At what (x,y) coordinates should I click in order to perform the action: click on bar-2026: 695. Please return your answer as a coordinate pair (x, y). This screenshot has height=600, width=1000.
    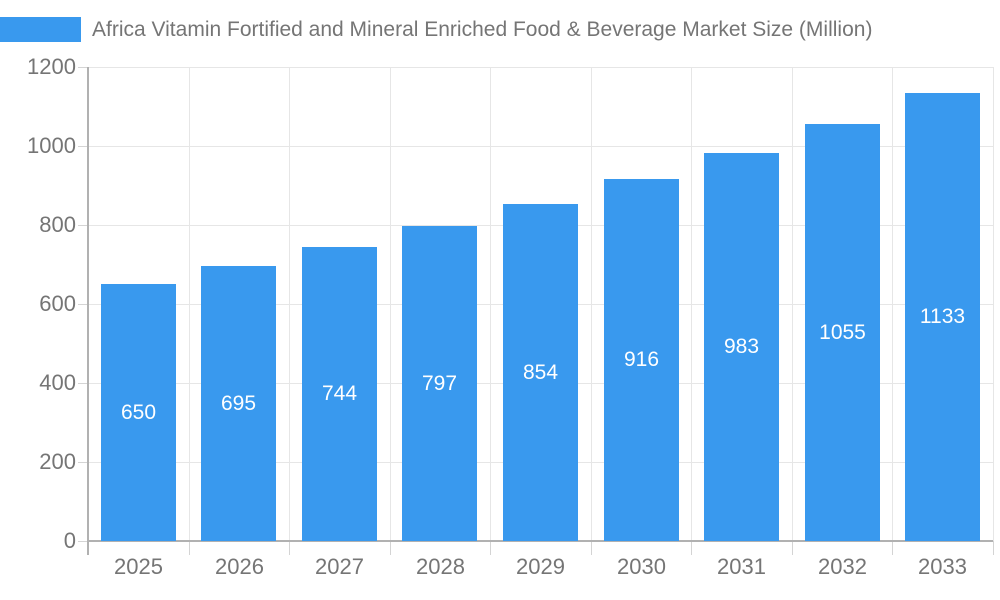
    Looking at the image, I should click on (238, 403).